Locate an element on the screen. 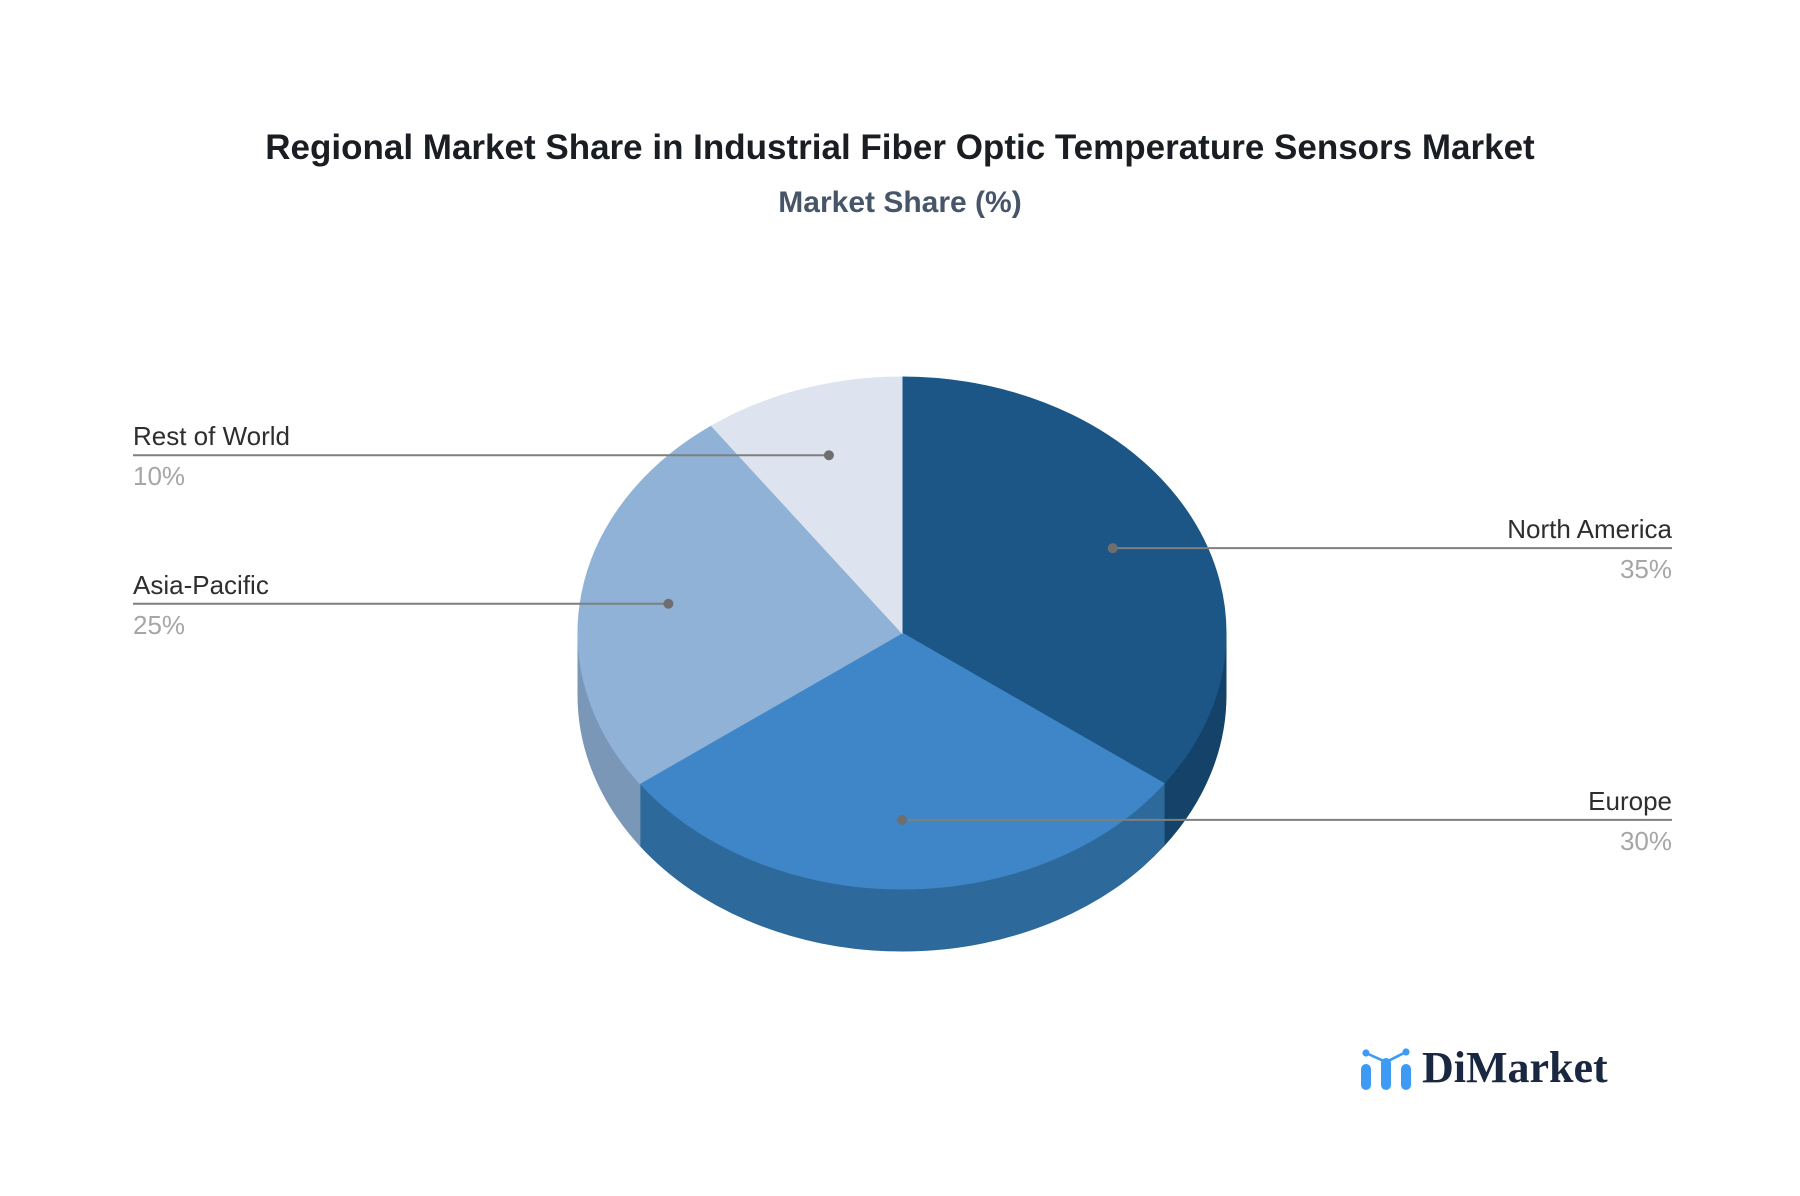  pie-slice-europe is located at coordinates (902, 761).